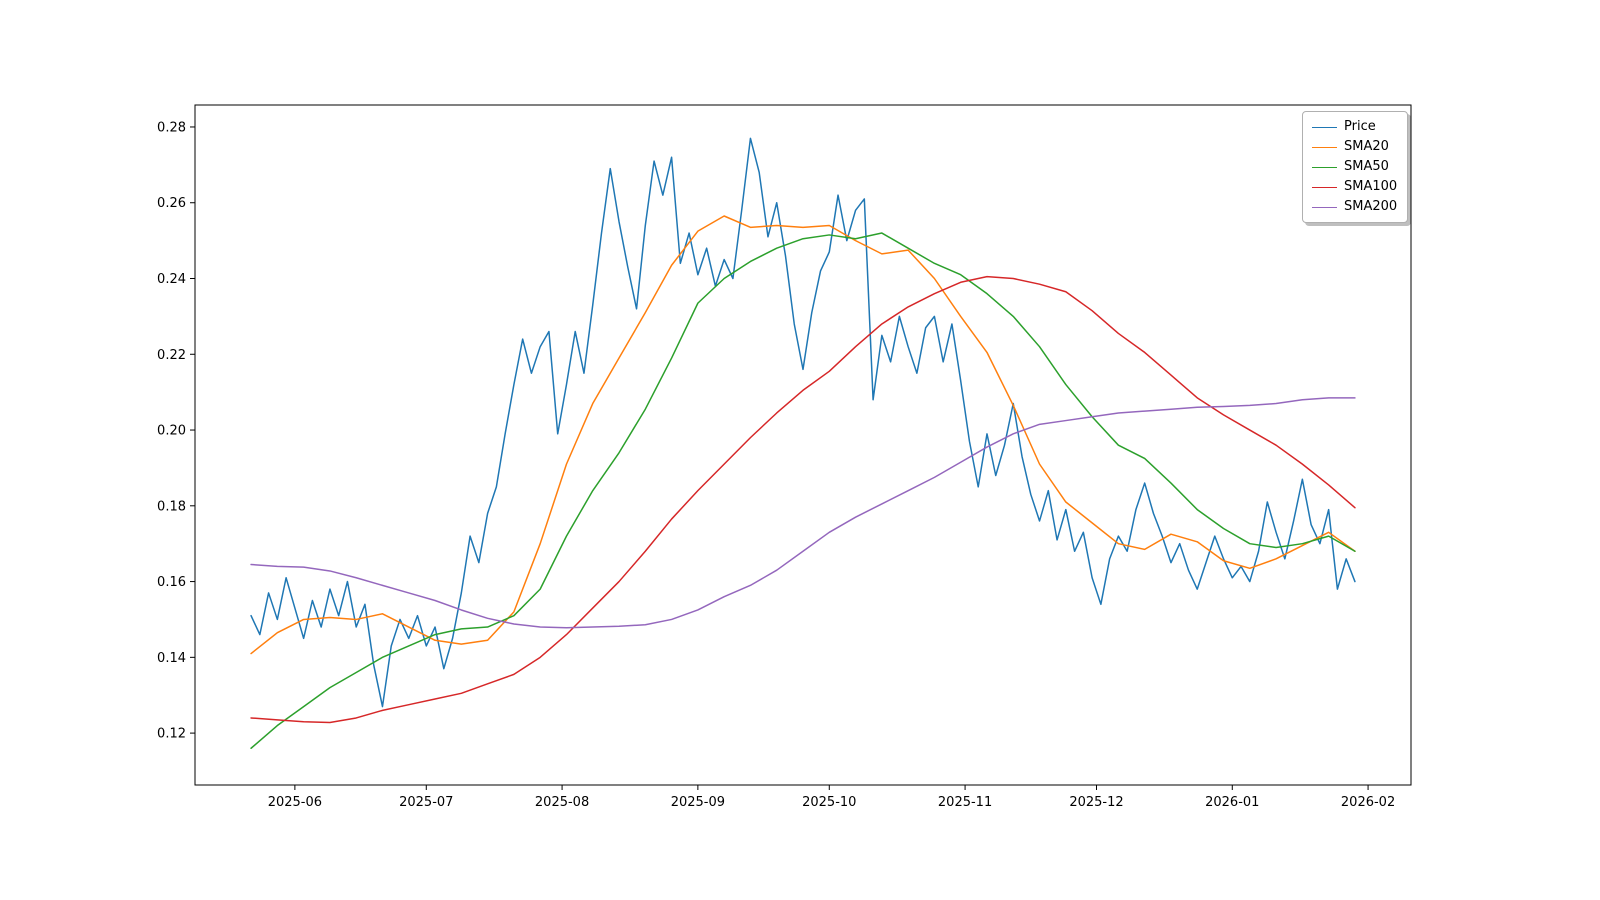  What do you see at coordinates (965, 802) in the screenshot?
I see `x-tick-label: 2025-11` at bounding box center [965, 802].